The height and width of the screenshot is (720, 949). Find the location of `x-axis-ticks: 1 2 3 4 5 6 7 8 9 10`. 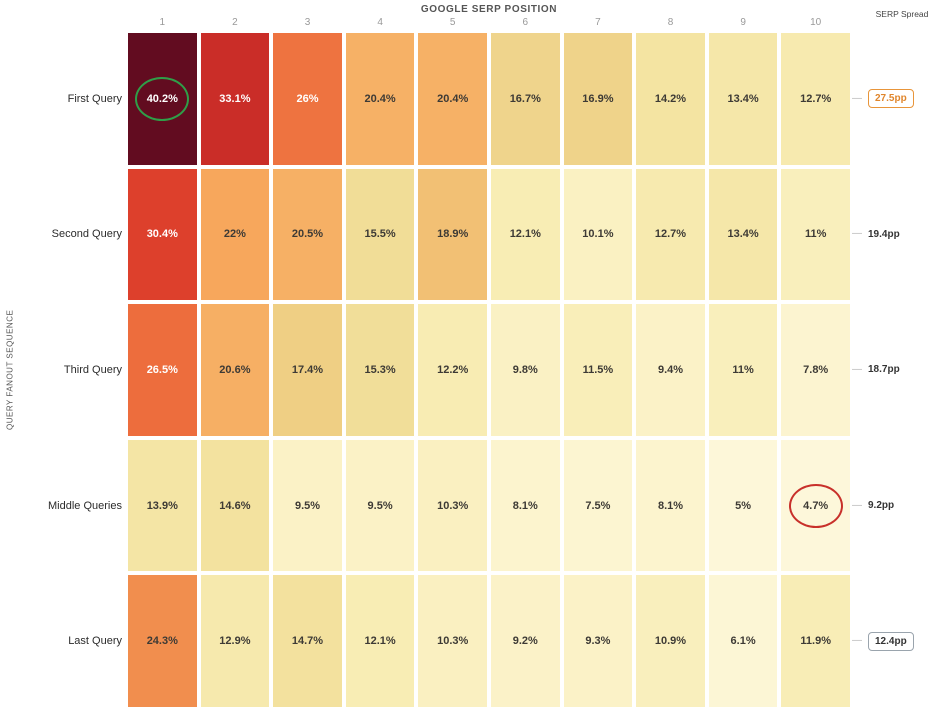

x-axis-ticks: 1 2 3 4 5 6 7 8 9 10 is located at coordinates (489, 24).